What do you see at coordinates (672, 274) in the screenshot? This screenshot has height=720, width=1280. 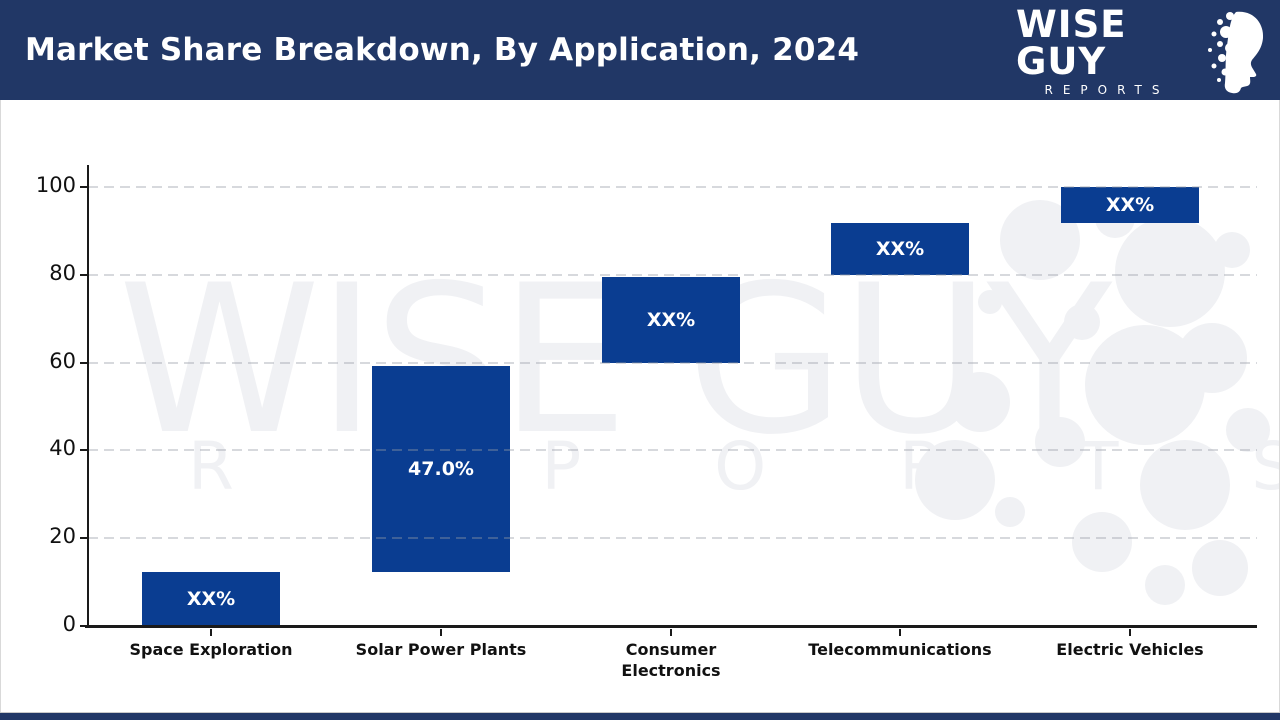 I see `gridline-y80` at bounding box center [672, 274].